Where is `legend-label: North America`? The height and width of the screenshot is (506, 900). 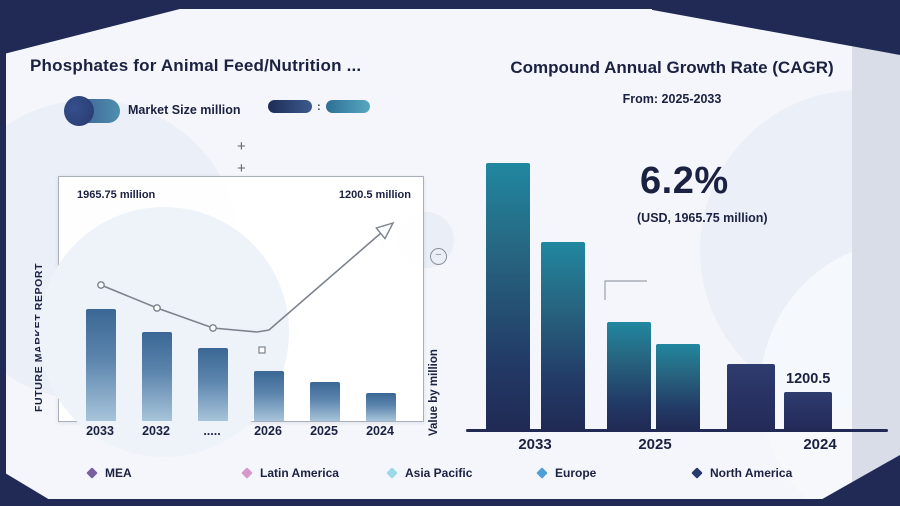
legend-label: North America is located at coordinates (751, 473).